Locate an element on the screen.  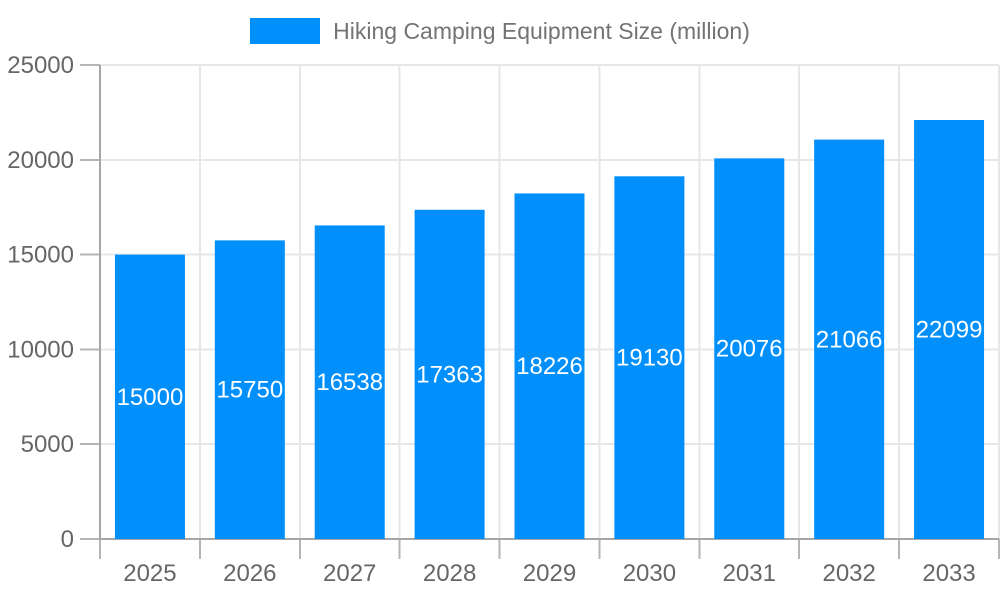
x-axis-label: 2025 is located at coordinates (149, 573).